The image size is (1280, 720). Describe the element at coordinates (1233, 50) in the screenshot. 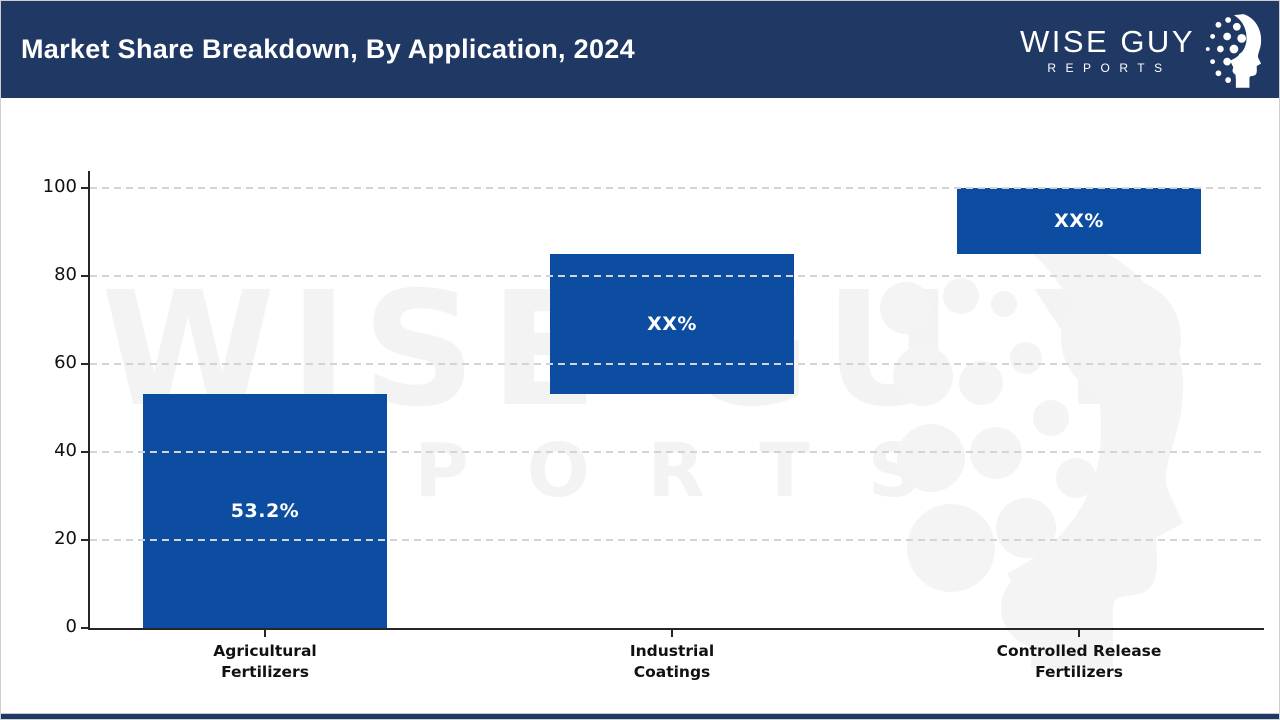

I see `dotted-head-icon` at that location.